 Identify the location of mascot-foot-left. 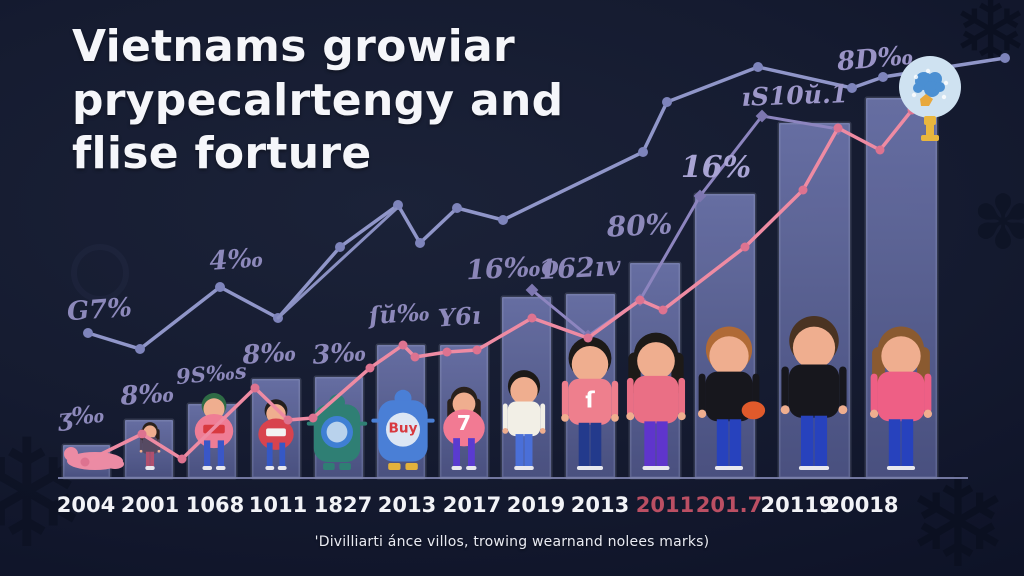
(394, 466).